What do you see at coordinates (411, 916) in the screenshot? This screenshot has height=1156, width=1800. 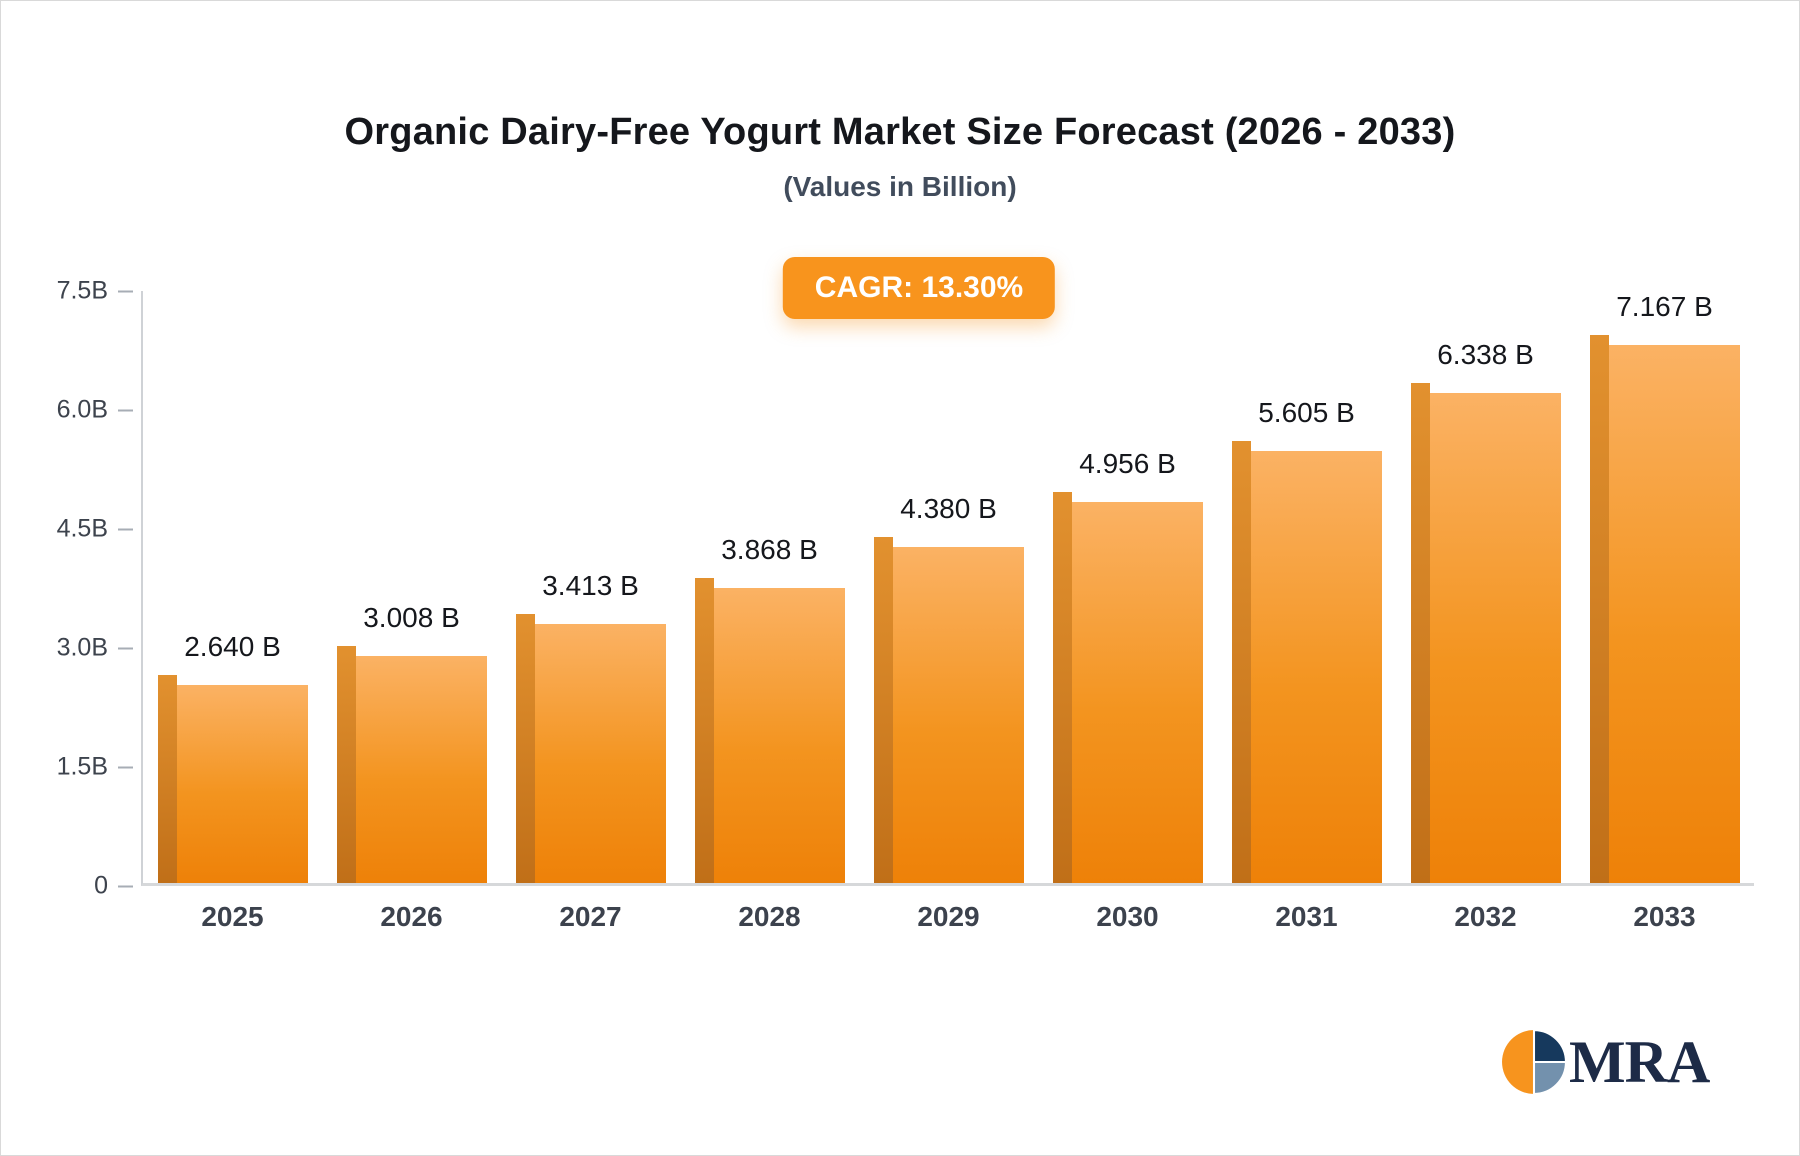 I see `x-axis-label: 2026` at bounding box center [411, 916].